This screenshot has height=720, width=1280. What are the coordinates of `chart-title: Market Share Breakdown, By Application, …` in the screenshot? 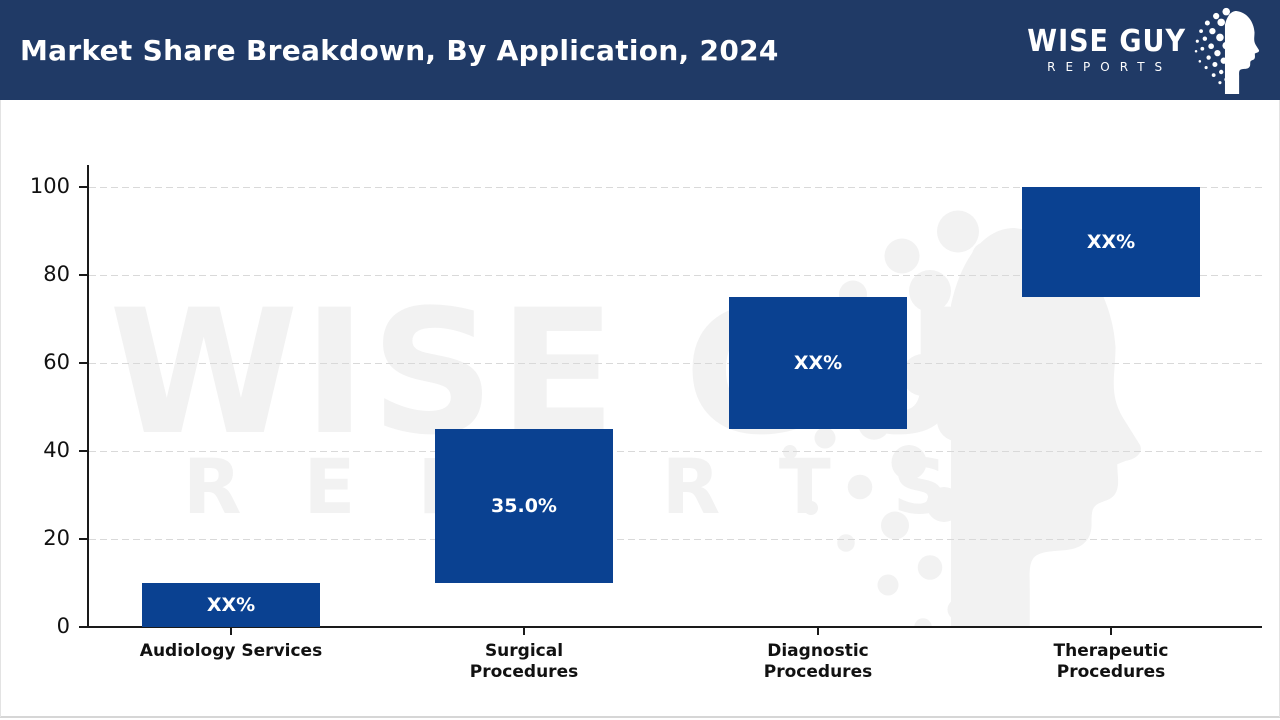 It's located at (399, 50).